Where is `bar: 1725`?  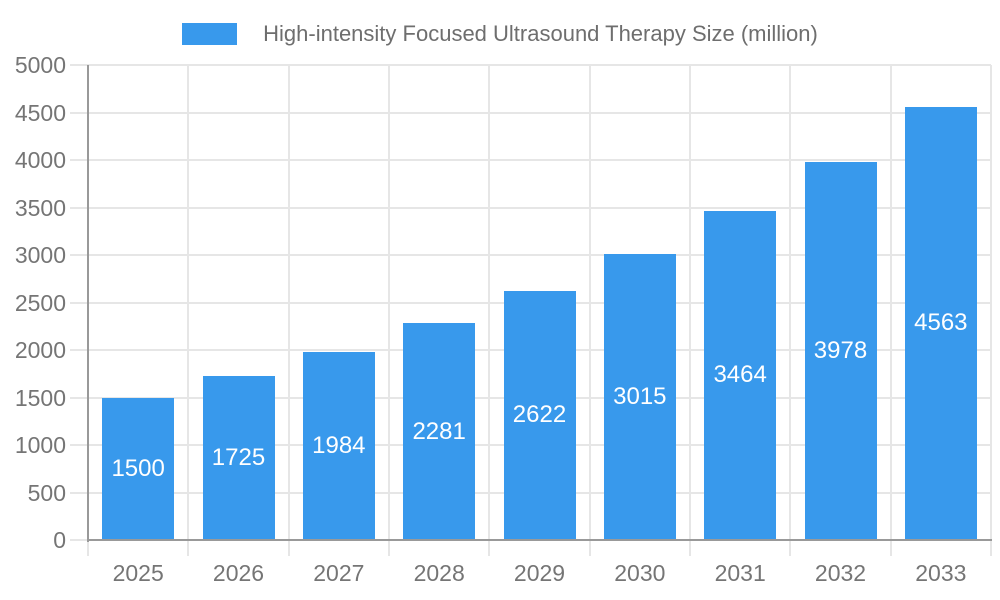
bar: 1725 is located at coordinates (238, 458).